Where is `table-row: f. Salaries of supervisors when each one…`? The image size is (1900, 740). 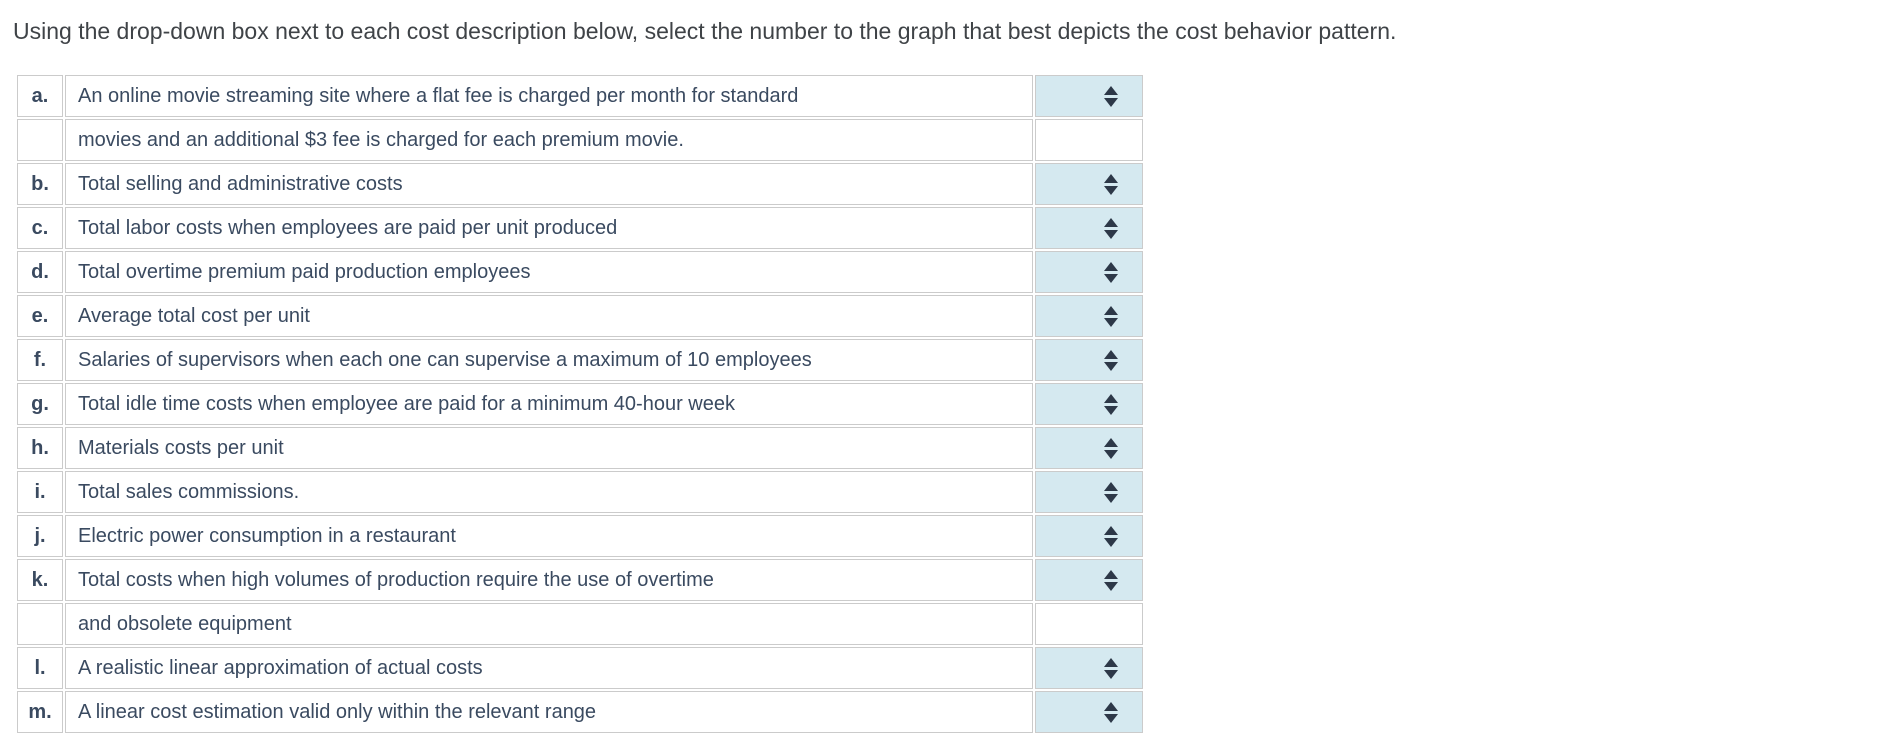 table-row: f. Salaries of supervisors when each one… is located at coordinates (580, 360).